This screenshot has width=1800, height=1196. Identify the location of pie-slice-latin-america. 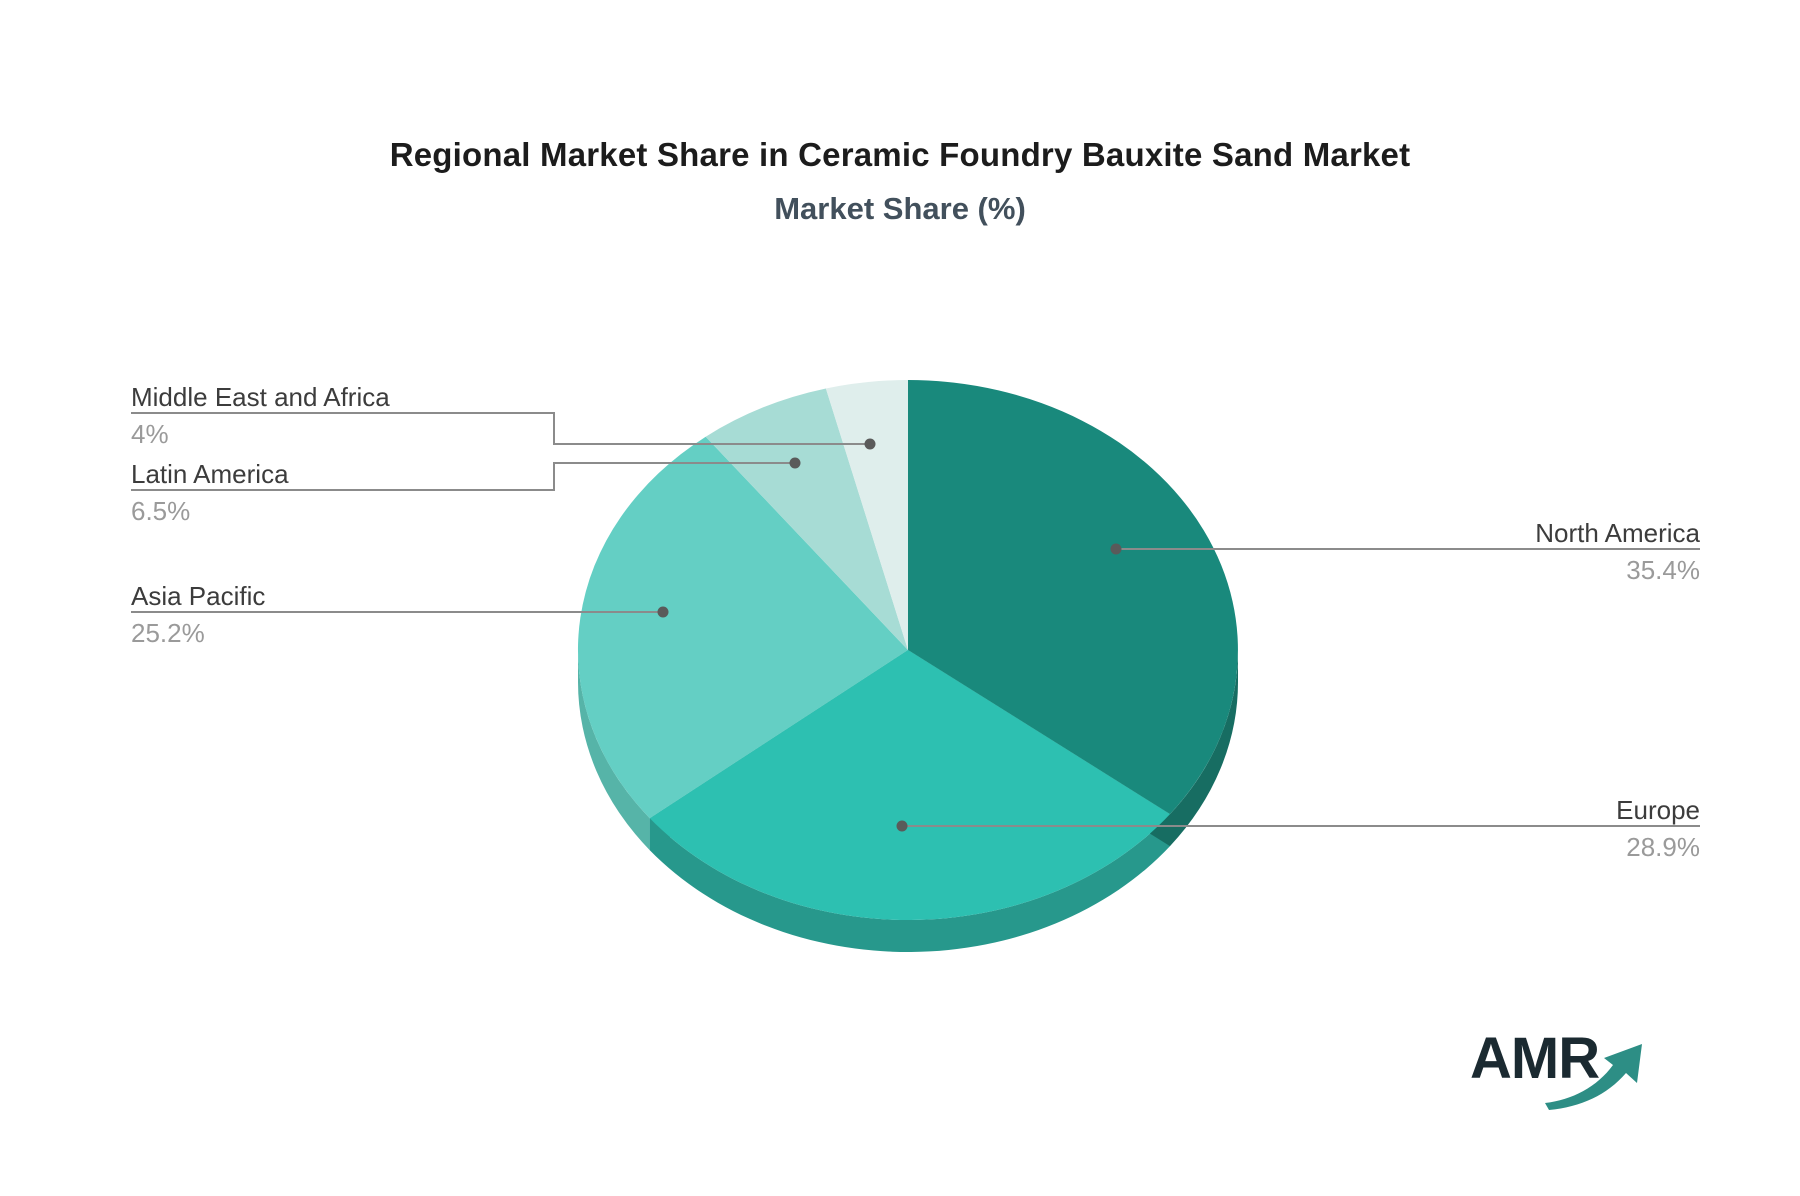
(806, 519).